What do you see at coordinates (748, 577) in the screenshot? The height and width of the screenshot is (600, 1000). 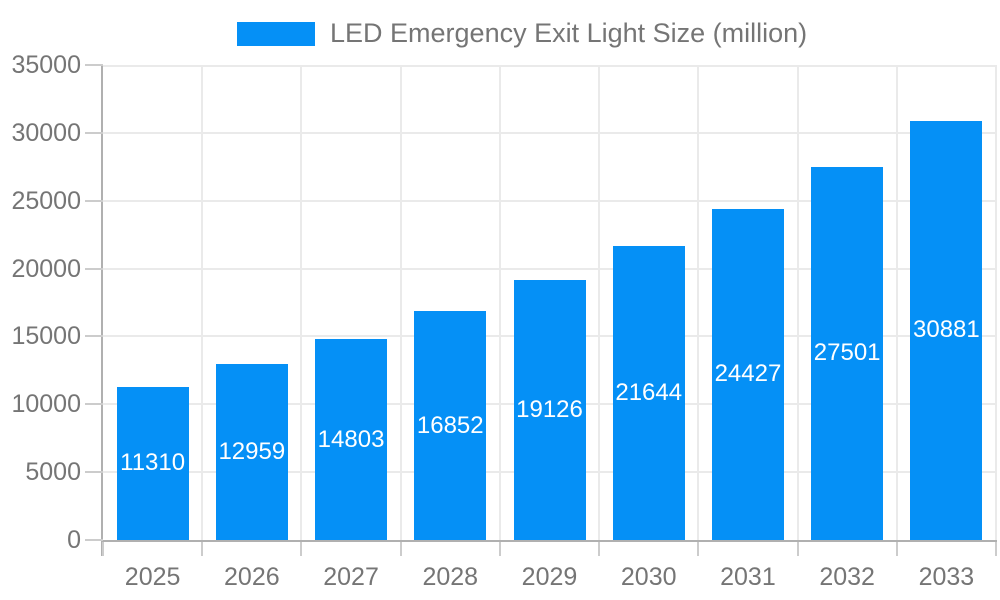 I see `x-axis-tick-label: 2031` at bounding box center [748, 577].